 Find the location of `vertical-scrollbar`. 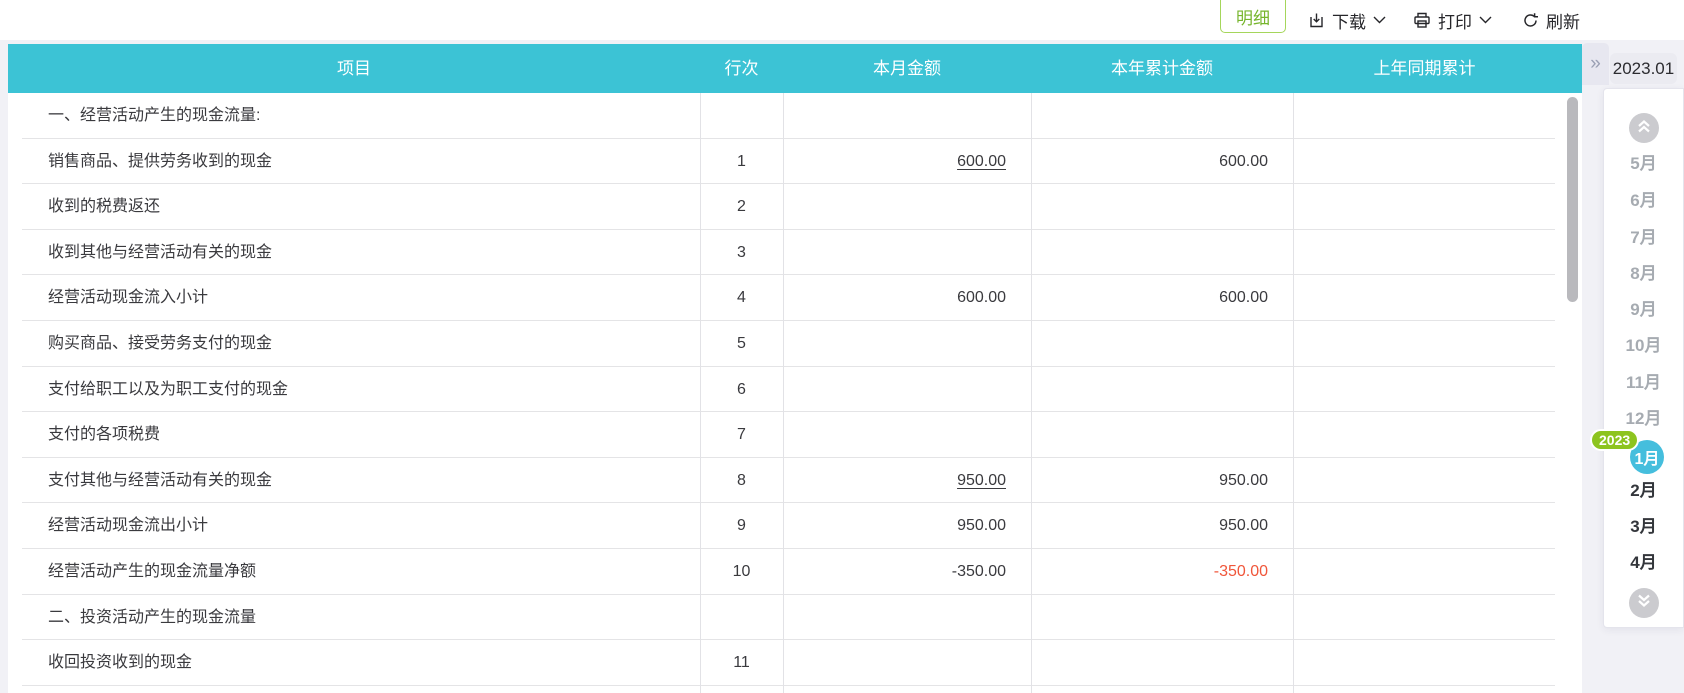

vertical-scrollbar is located at coordinates (1572, 199).